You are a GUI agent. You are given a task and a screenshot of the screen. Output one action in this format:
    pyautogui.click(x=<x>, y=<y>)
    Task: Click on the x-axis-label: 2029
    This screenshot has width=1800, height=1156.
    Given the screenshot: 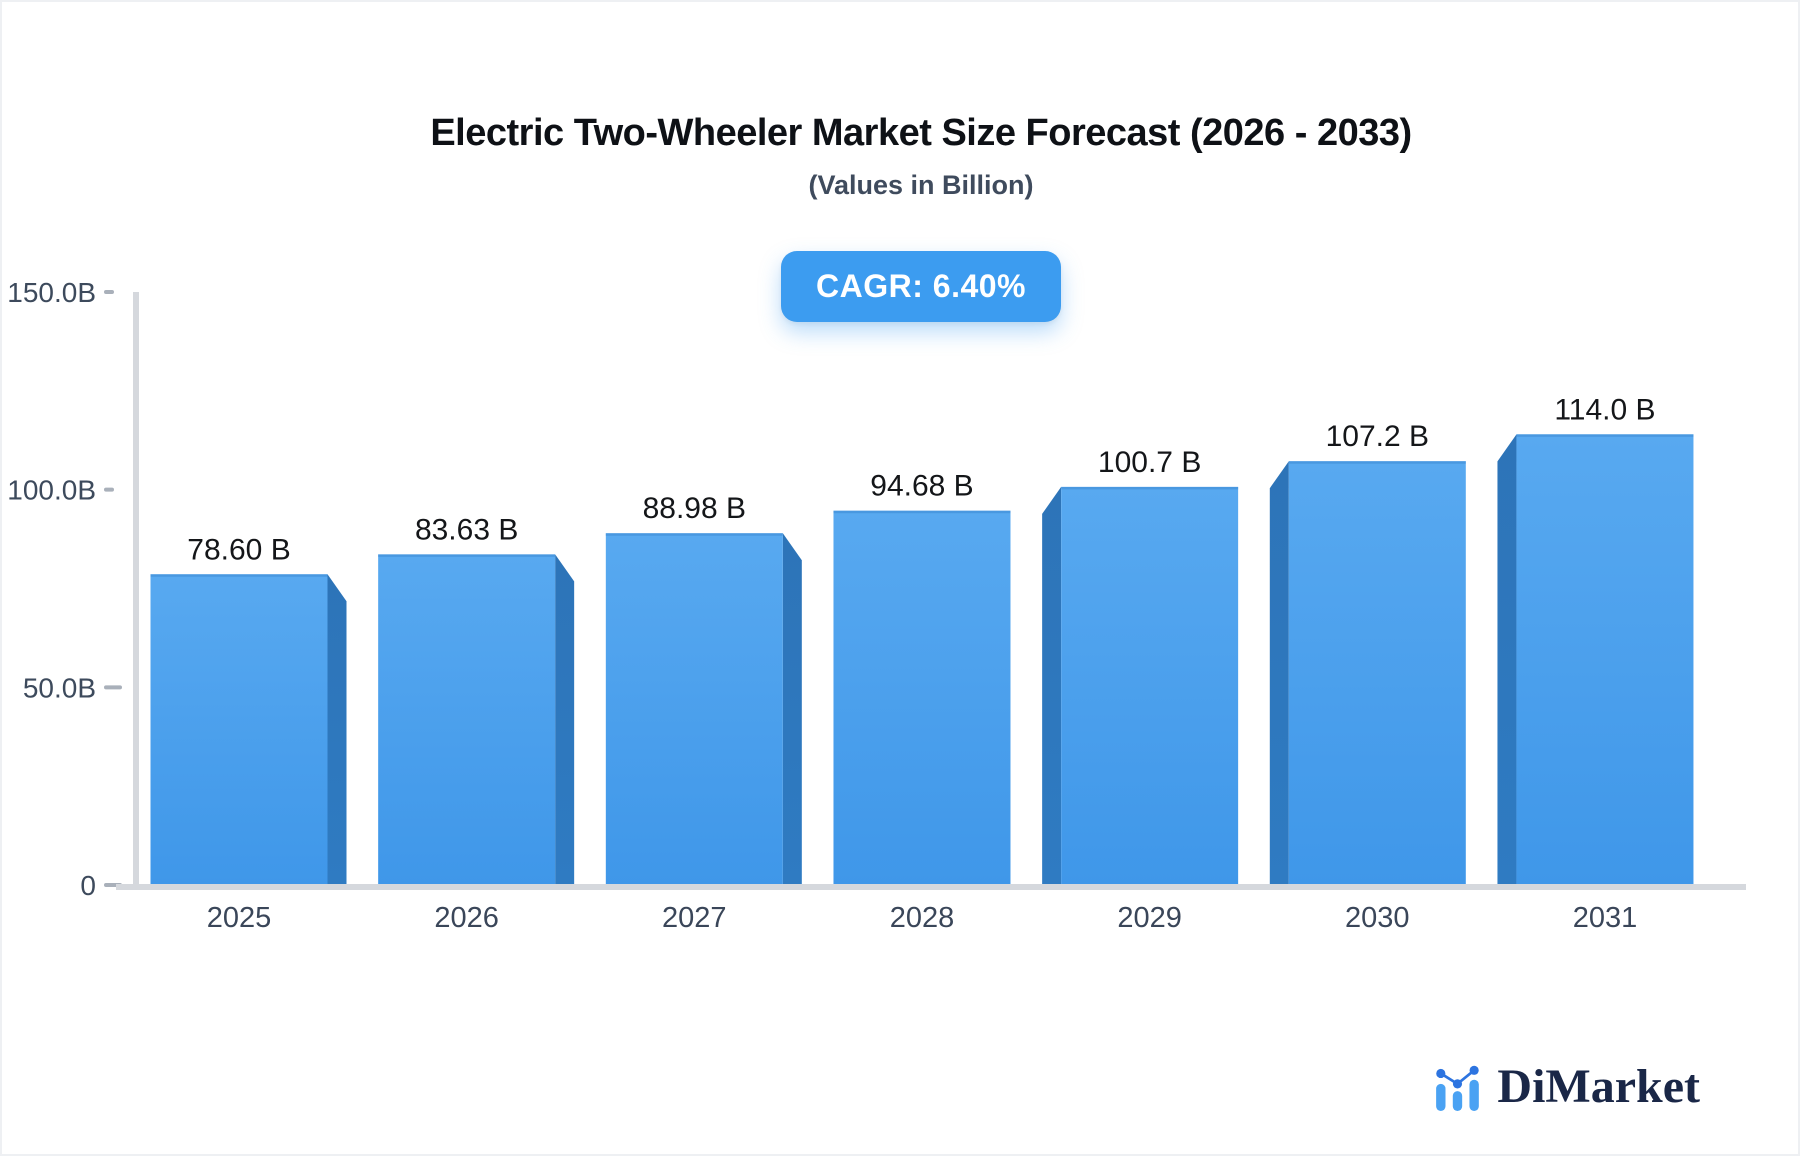 What is the action you would take?
    pyautogui.click(x=1149, y=918)
    